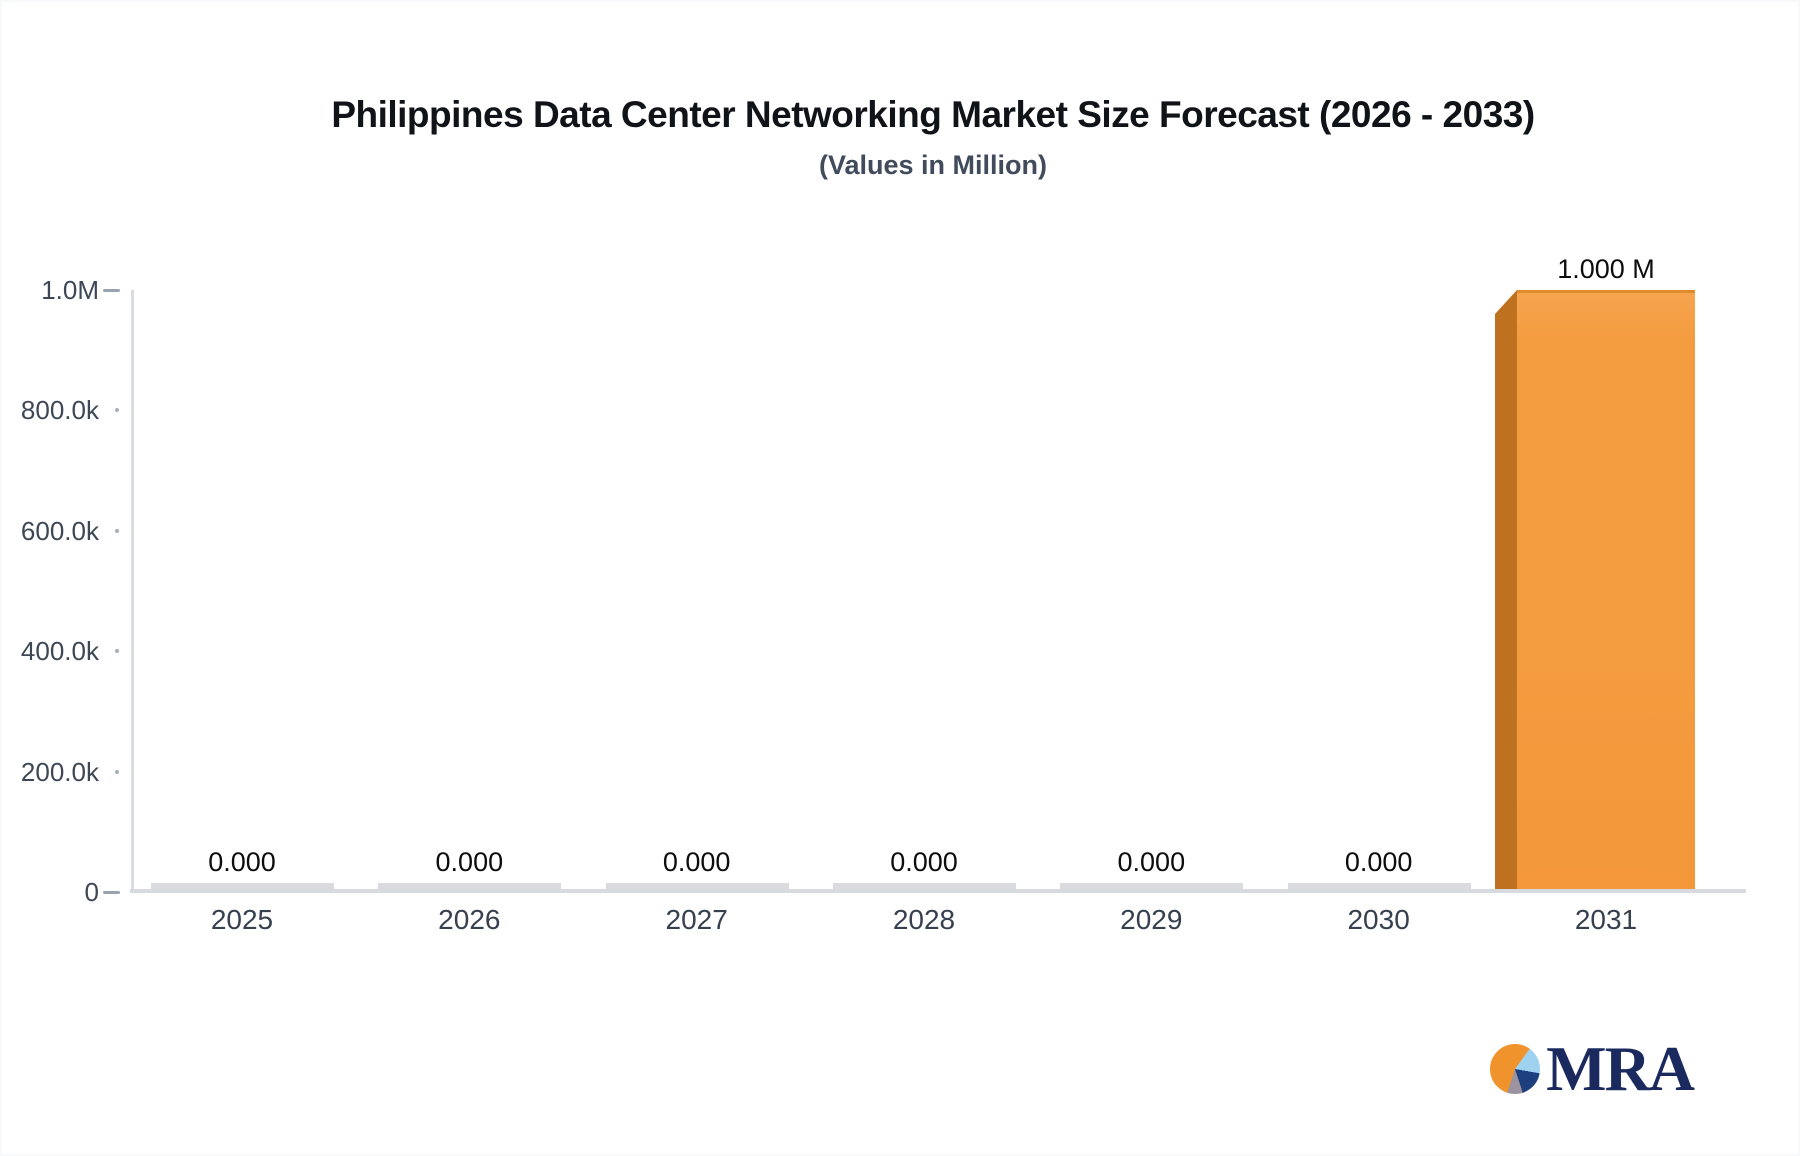 The image size is (1800, 1156). What do you see at coordinates (1605, 589) in the screenshot?
I see `bar-3d-face` at bounding box center [1605, 589].